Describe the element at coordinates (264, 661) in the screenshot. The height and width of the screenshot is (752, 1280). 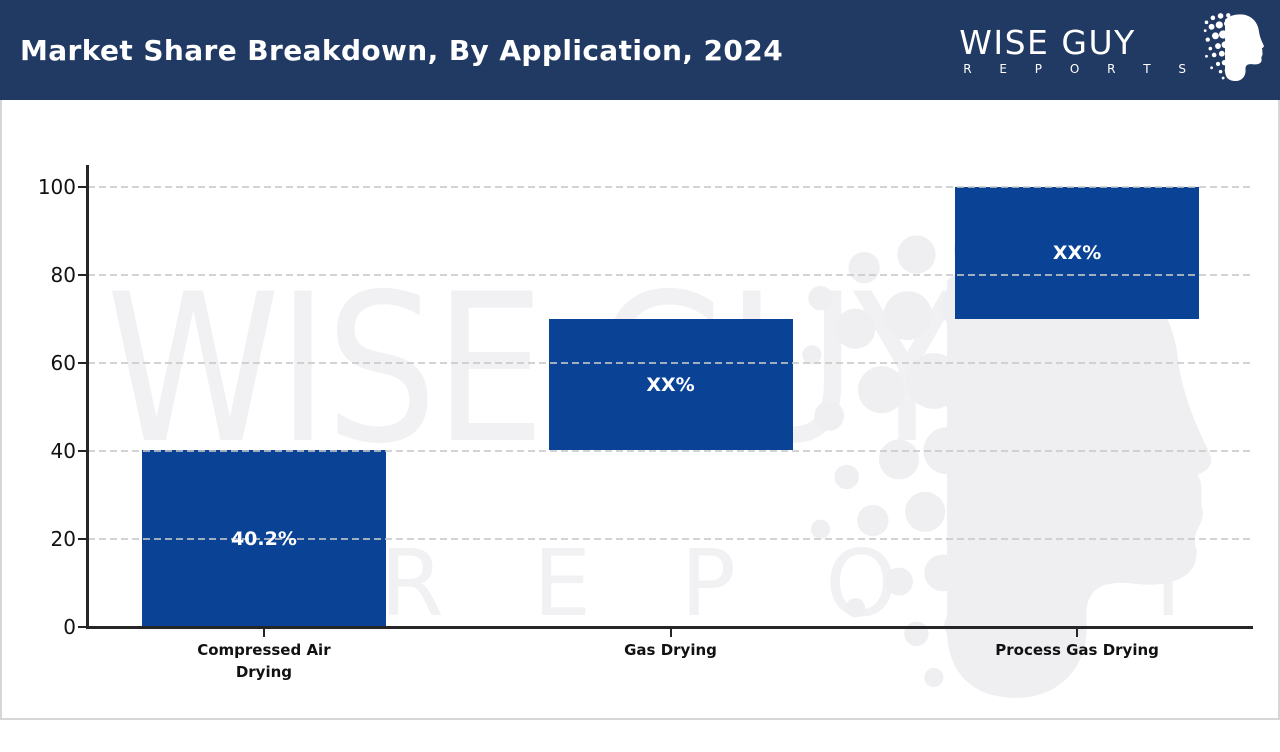
I see `x-category-label: Compressed Air Drying` at that location.